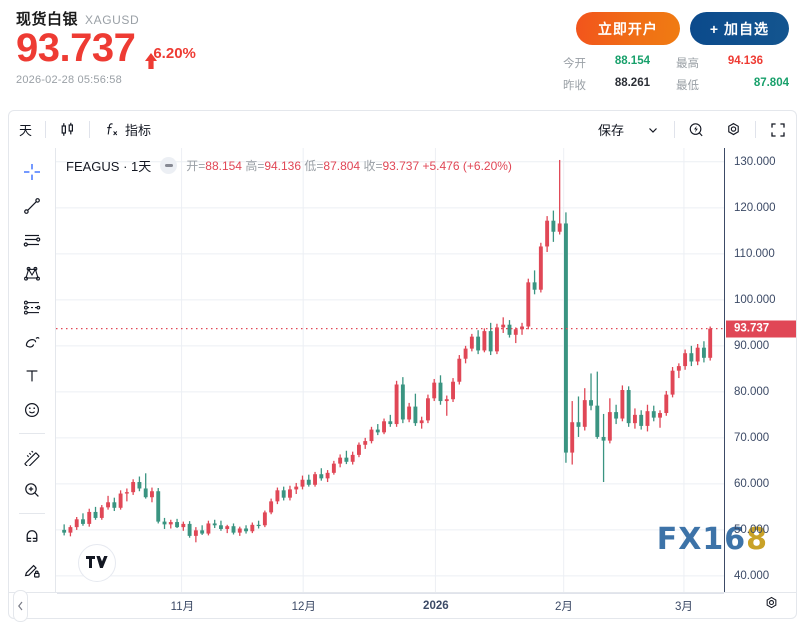 The width and height of the screenshot is (805, 622). I want to click on save-button: 保存, so click(611, 130).